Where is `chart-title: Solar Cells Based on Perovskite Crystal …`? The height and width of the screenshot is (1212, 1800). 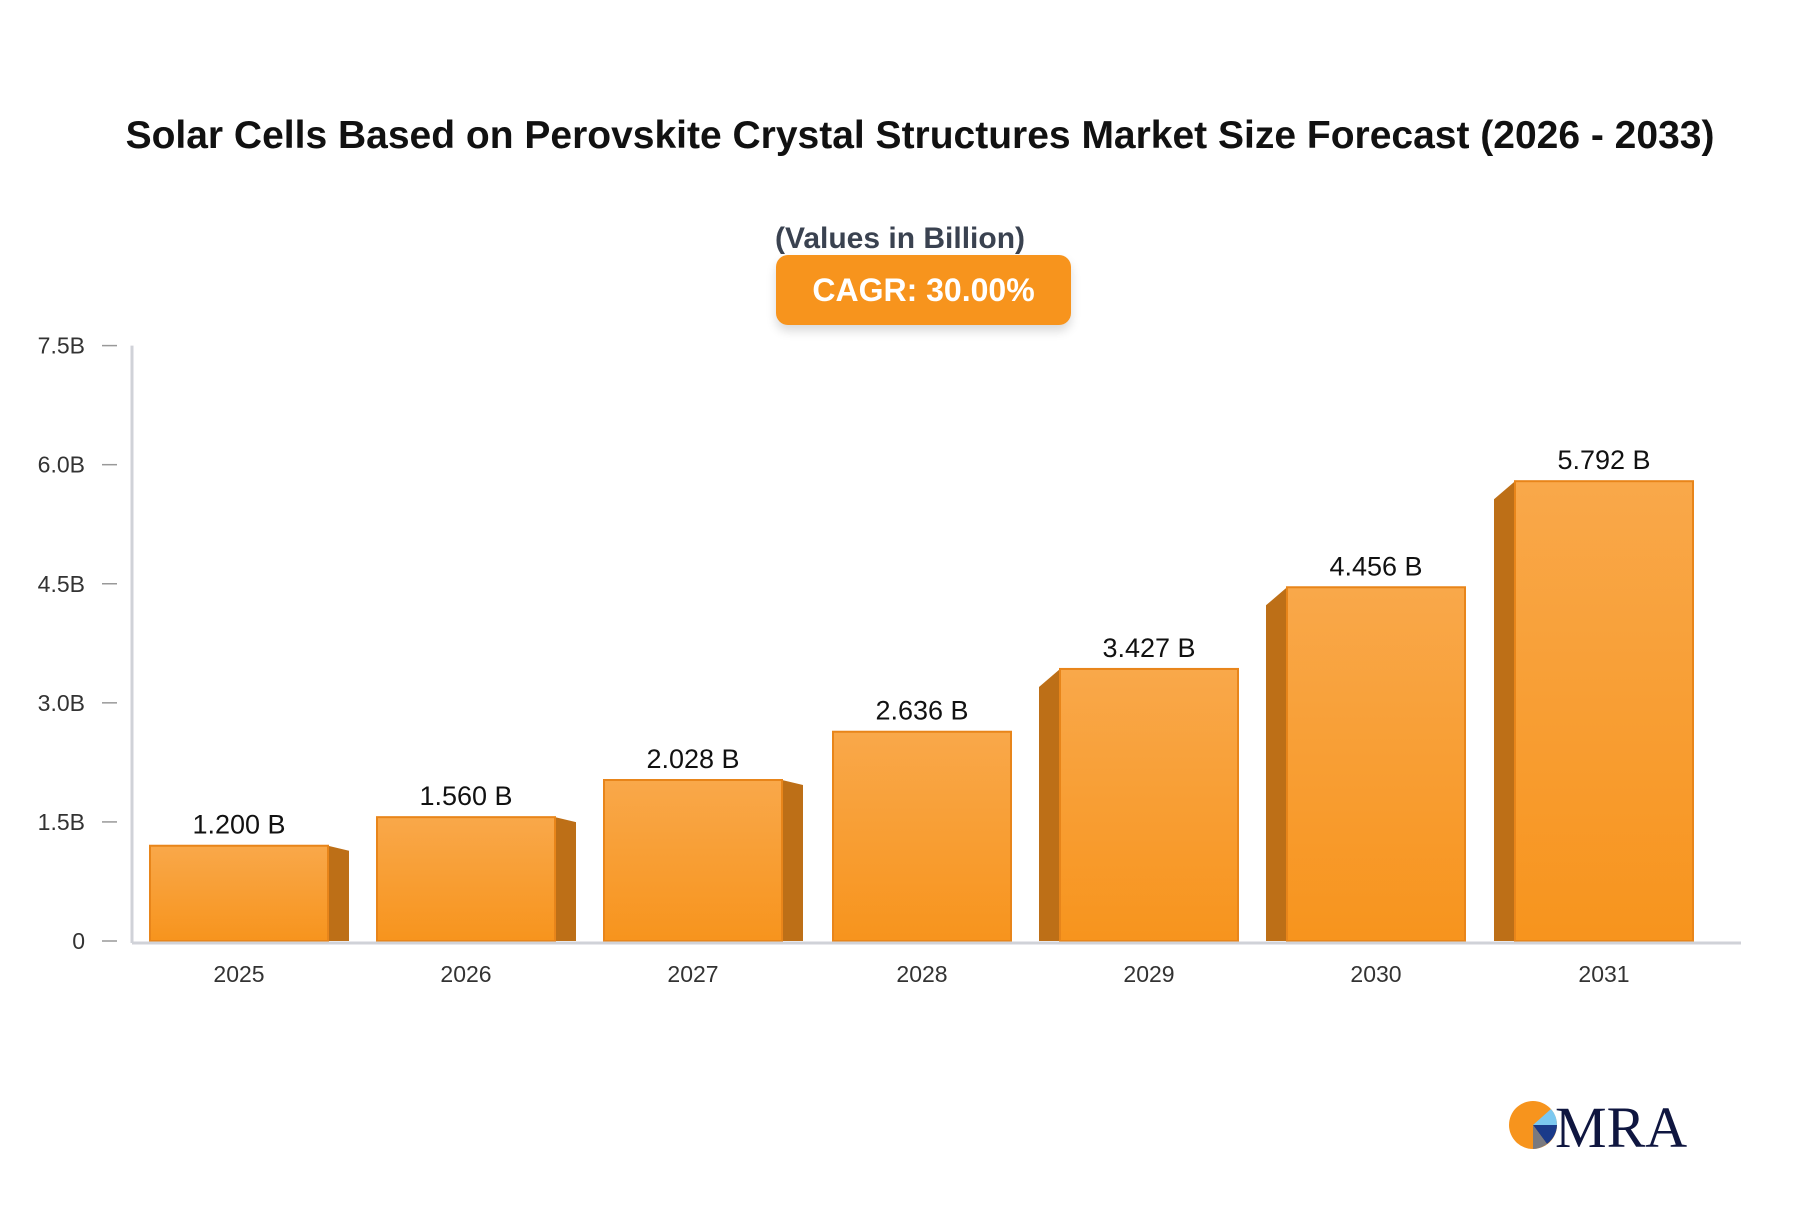
chart-title: Solar Cells Based on Perovskite Crystal … is located at coordinates (920, 135).